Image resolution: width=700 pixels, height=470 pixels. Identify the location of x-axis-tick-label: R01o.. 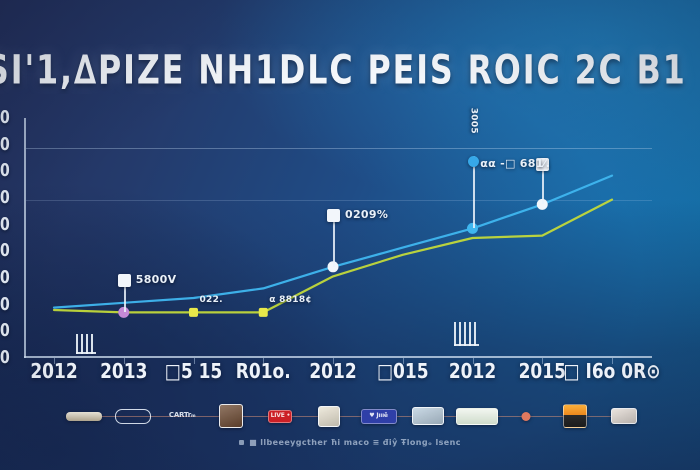
(263, 372).